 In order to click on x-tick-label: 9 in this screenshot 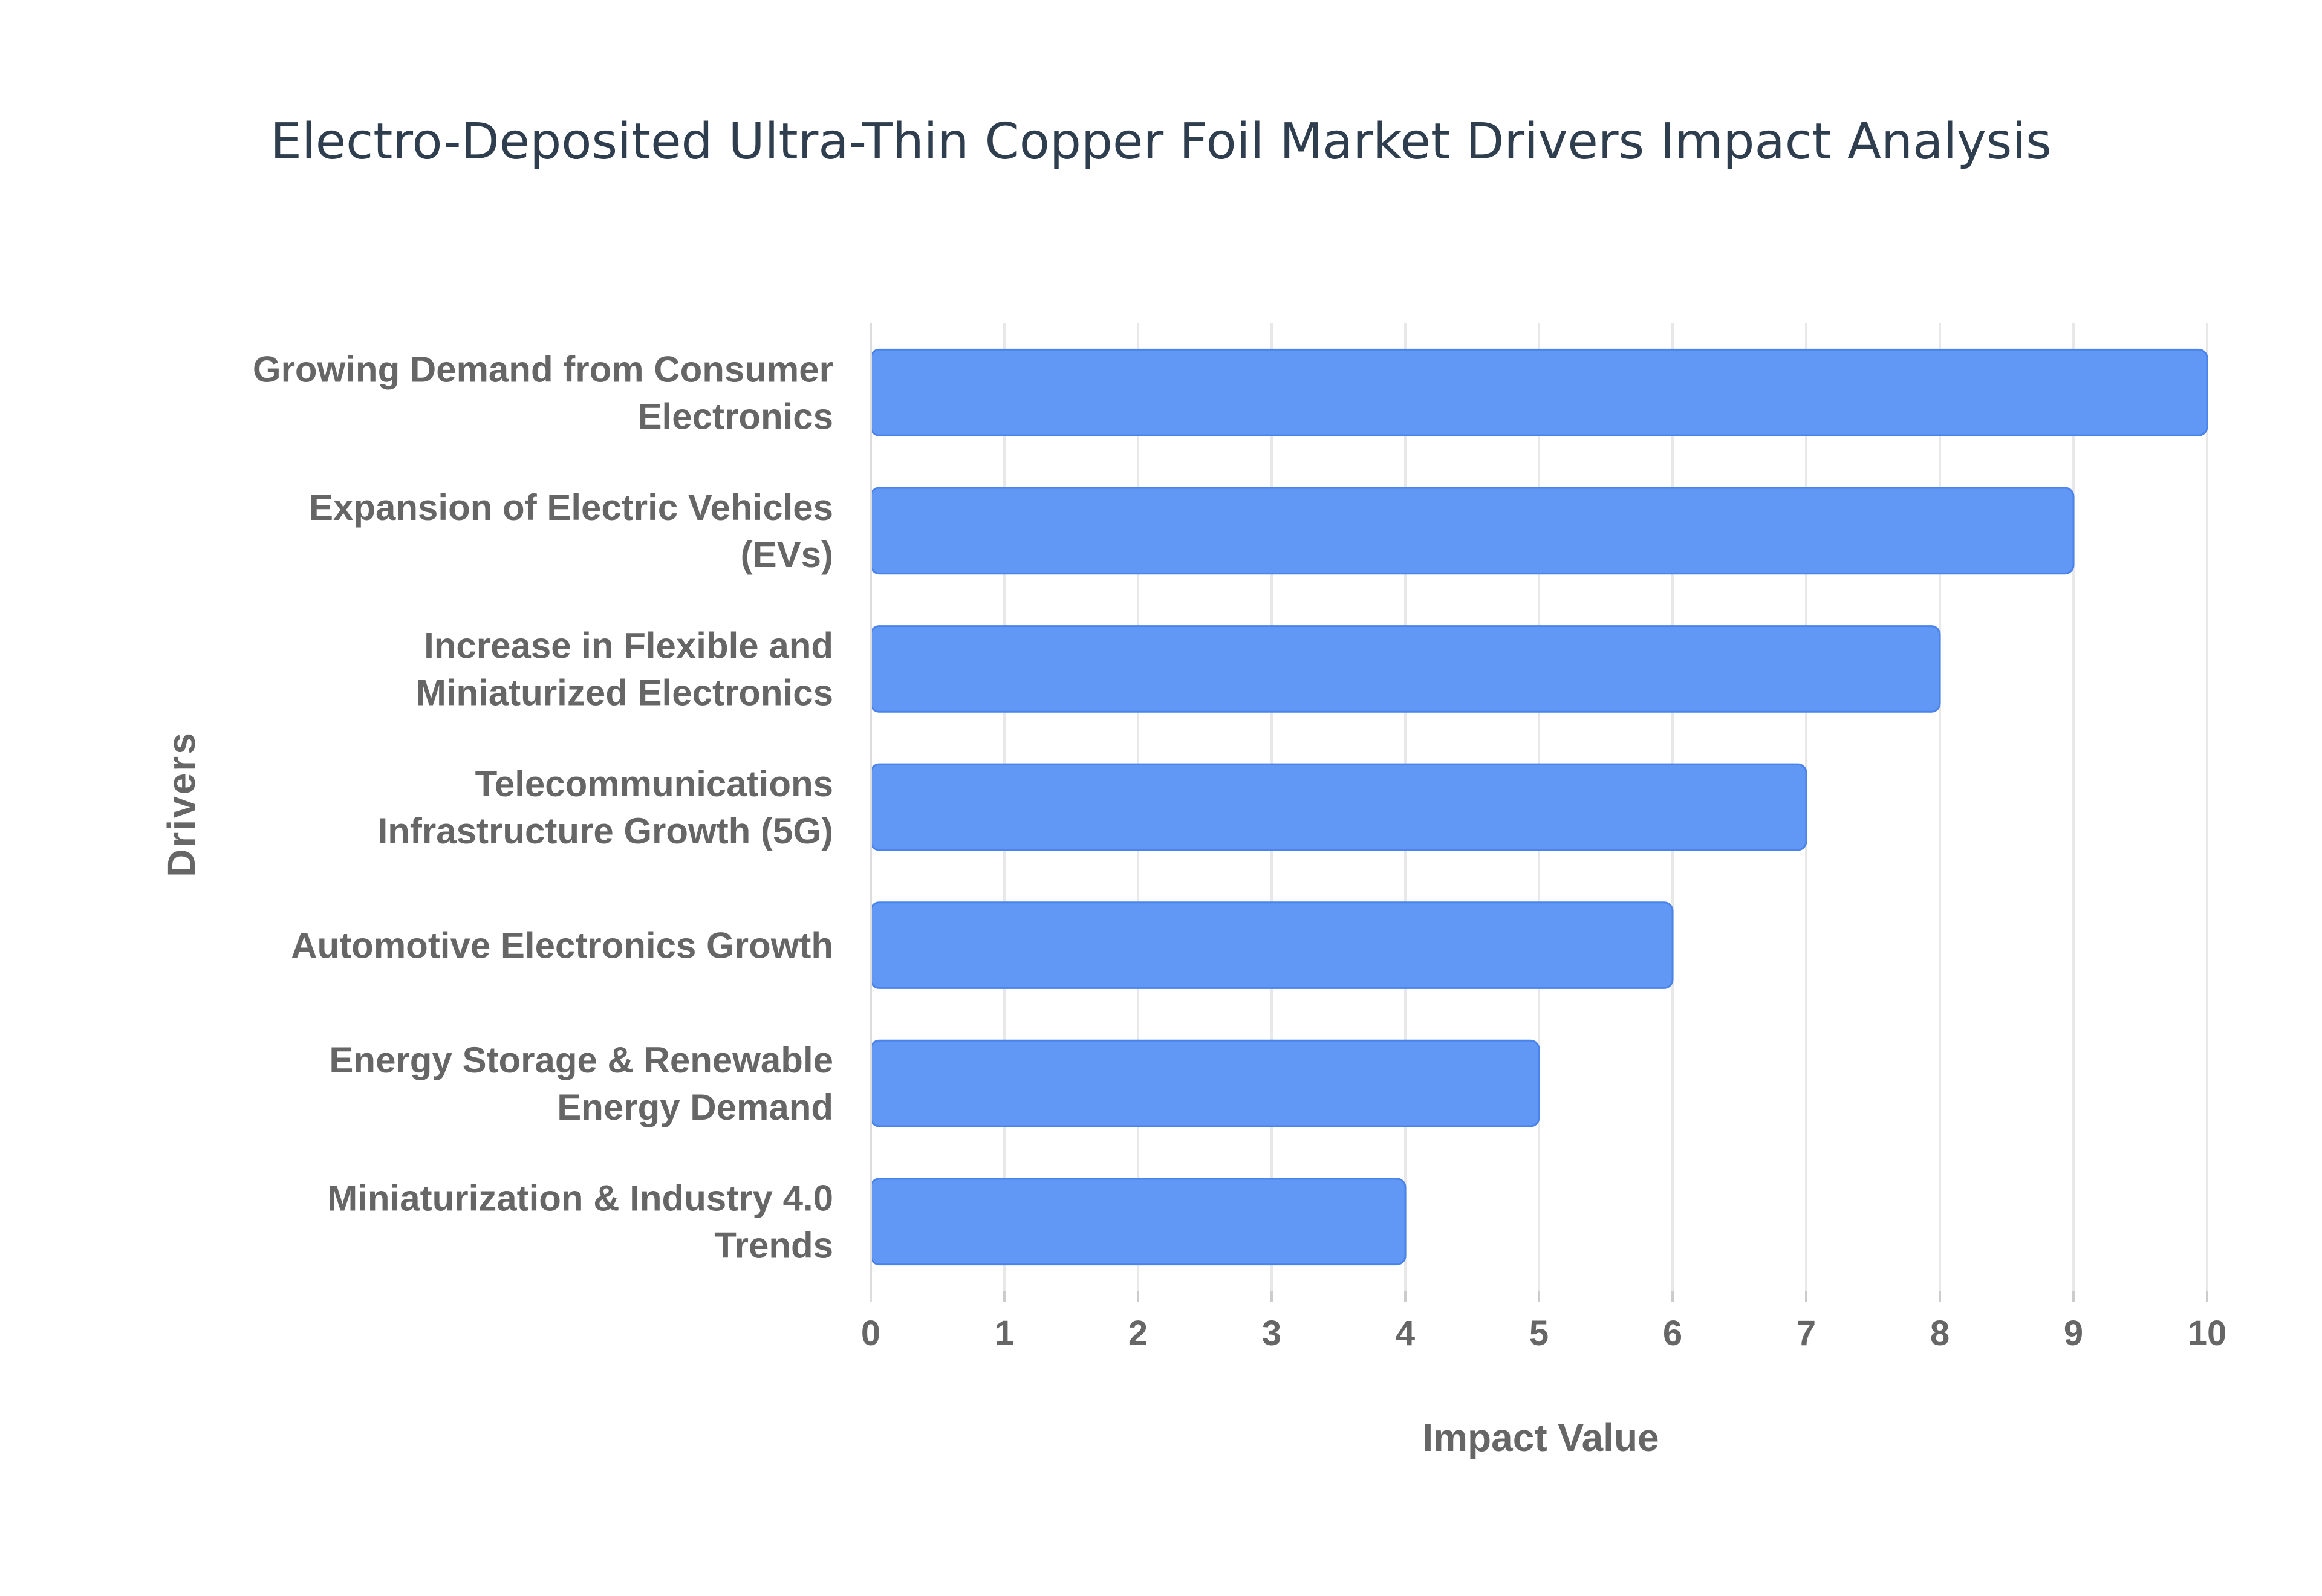, I will do `click(2073, 1333)`.